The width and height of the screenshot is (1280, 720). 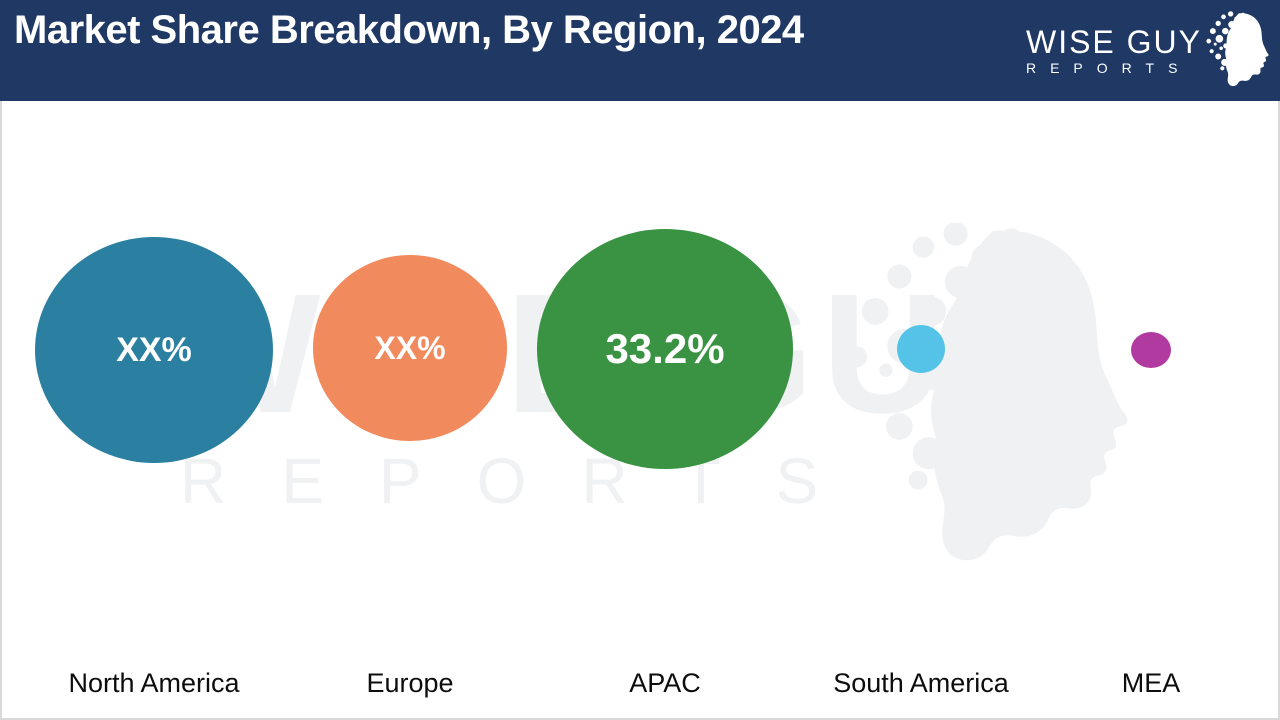 What do you see at coordinates (921, 349) in the screenshot?
I see `bubble-south-america` at bounding box center [921, 349].